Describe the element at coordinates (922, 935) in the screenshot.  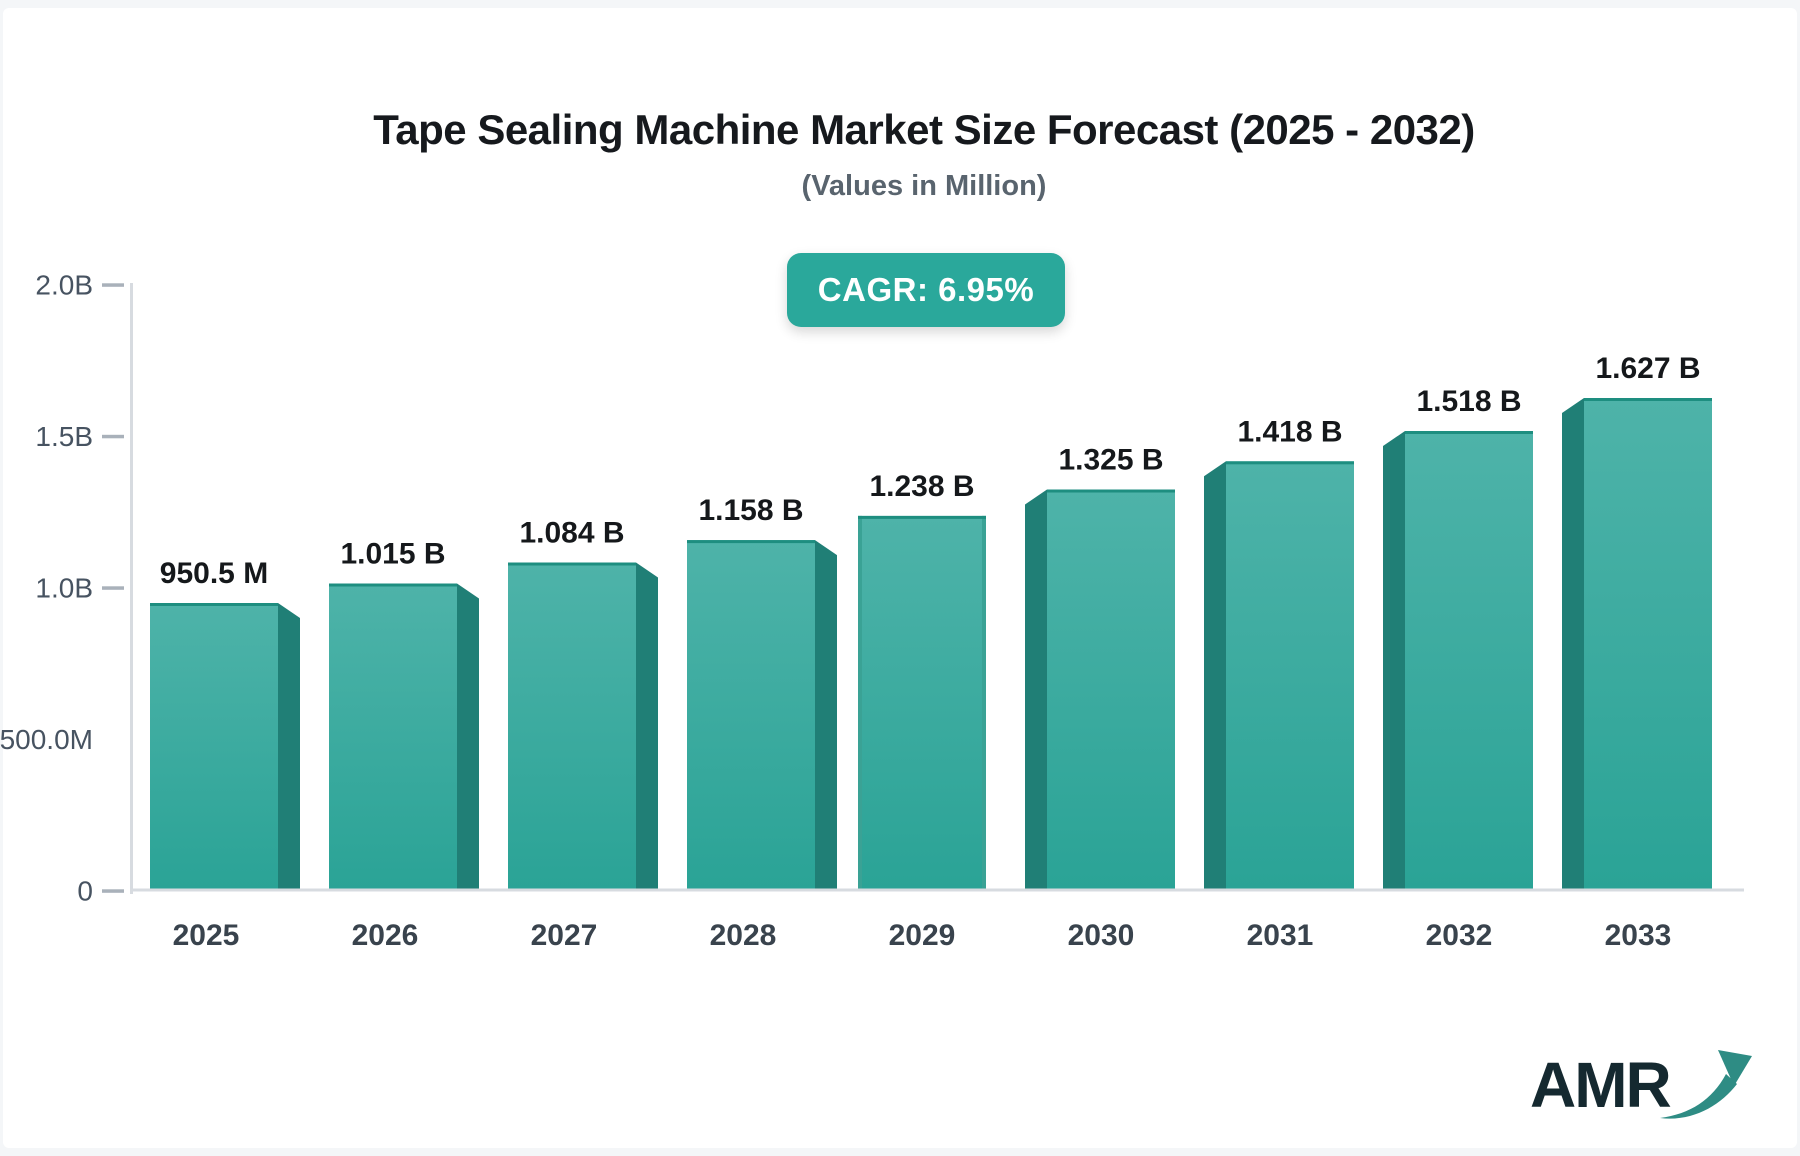
I see `x-axis-label-2029: 2029` at that location.